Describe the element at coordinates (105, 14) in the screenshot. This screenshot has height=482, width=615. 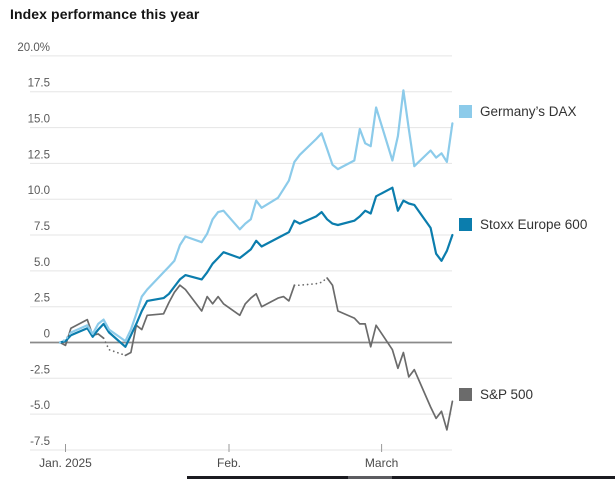
I see `chart-title: Index performance this year` at that location.